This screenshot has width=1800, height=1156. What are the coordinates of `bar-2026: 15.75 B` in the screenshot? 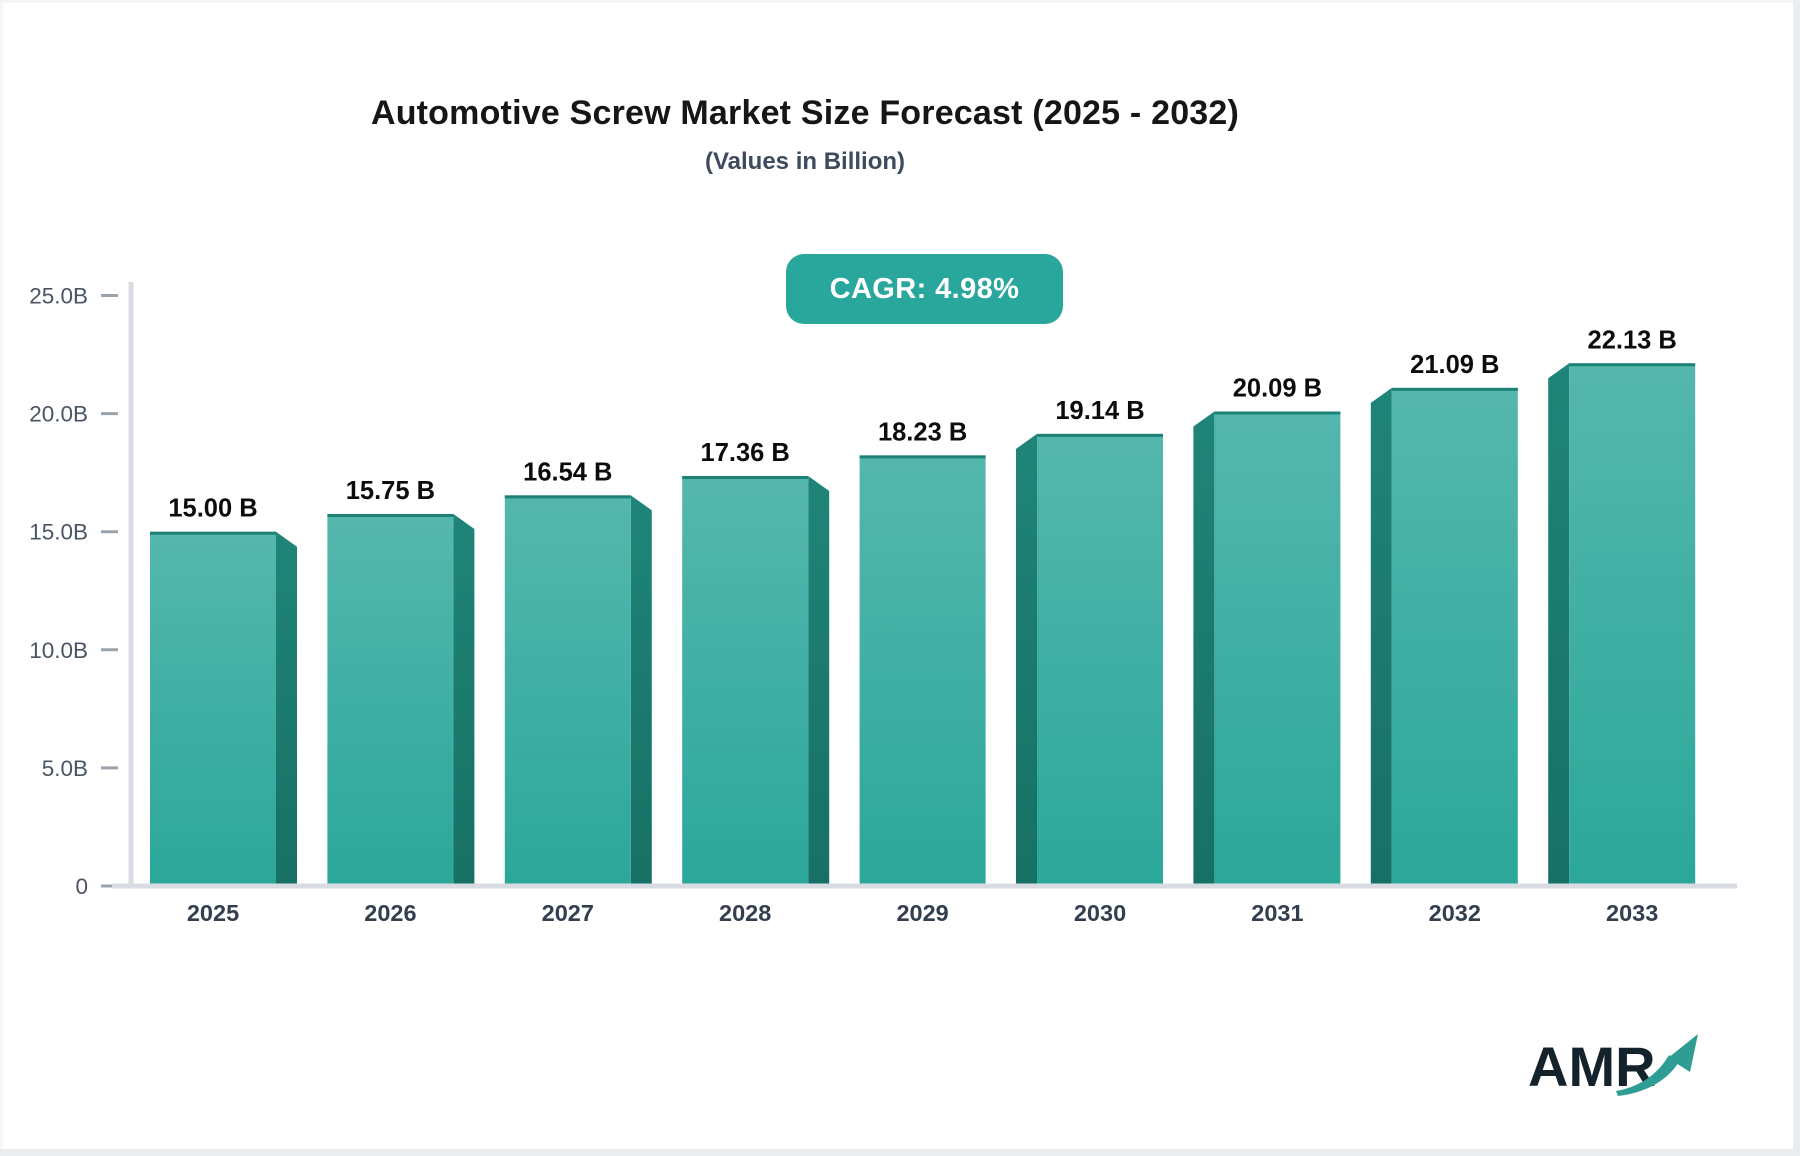 It's located at (401, 682).